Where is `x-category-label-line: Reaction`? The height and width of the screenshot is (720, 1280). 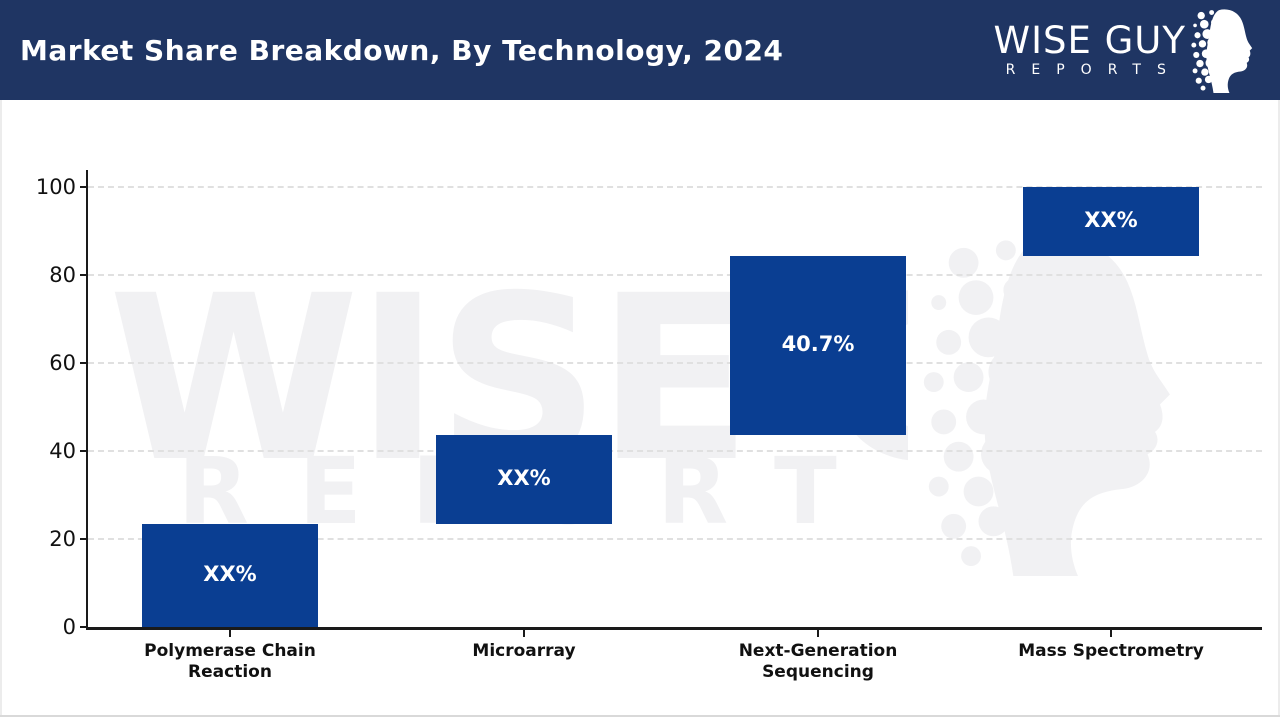
x-category-label-line: Reaction is located at coordinates (230, 672).